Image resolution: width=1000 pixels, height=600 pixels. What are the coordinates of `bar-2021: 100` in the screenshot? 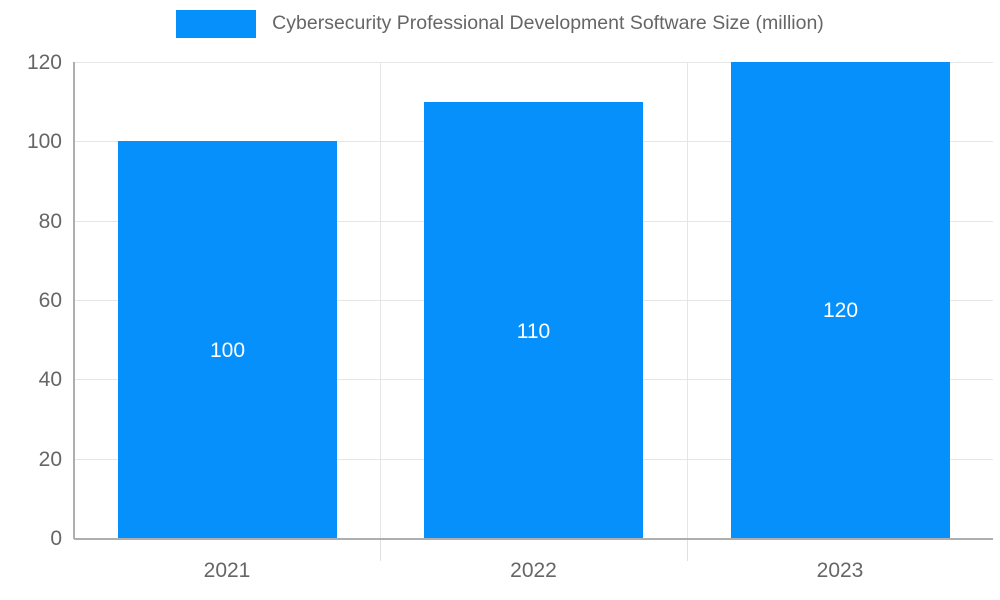 It's located at (227, 339).